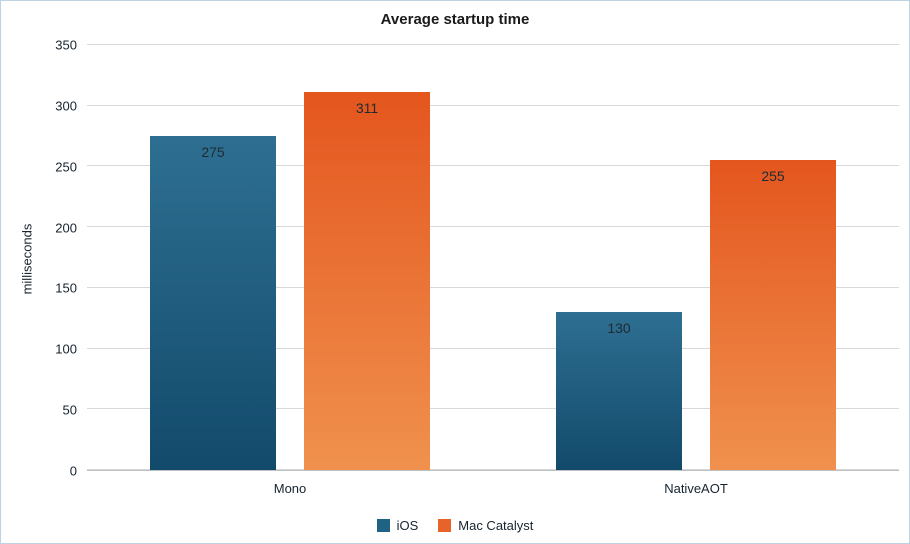 The image size is (910, 544). Describe the element at coordinates (455, 19) in the screenshot. I see `chart-title: Average startup time` at that location.